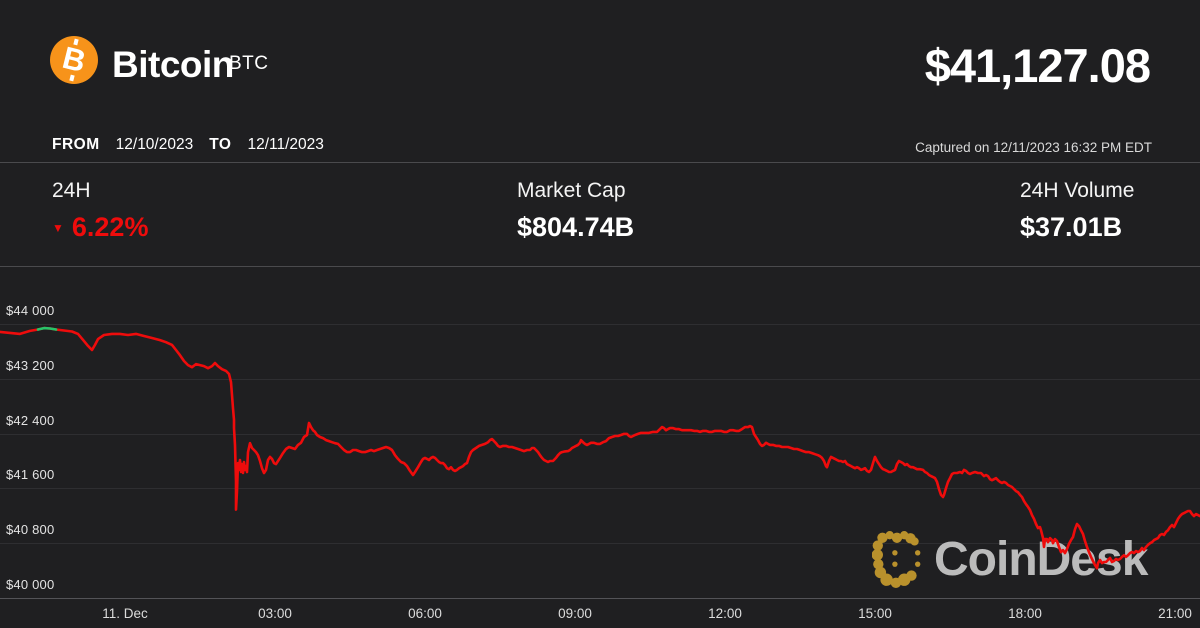  Describe the element at coordinates (576, 227) in the screenshot. I see `stat-market-cap-value: $804.74B` at that location.